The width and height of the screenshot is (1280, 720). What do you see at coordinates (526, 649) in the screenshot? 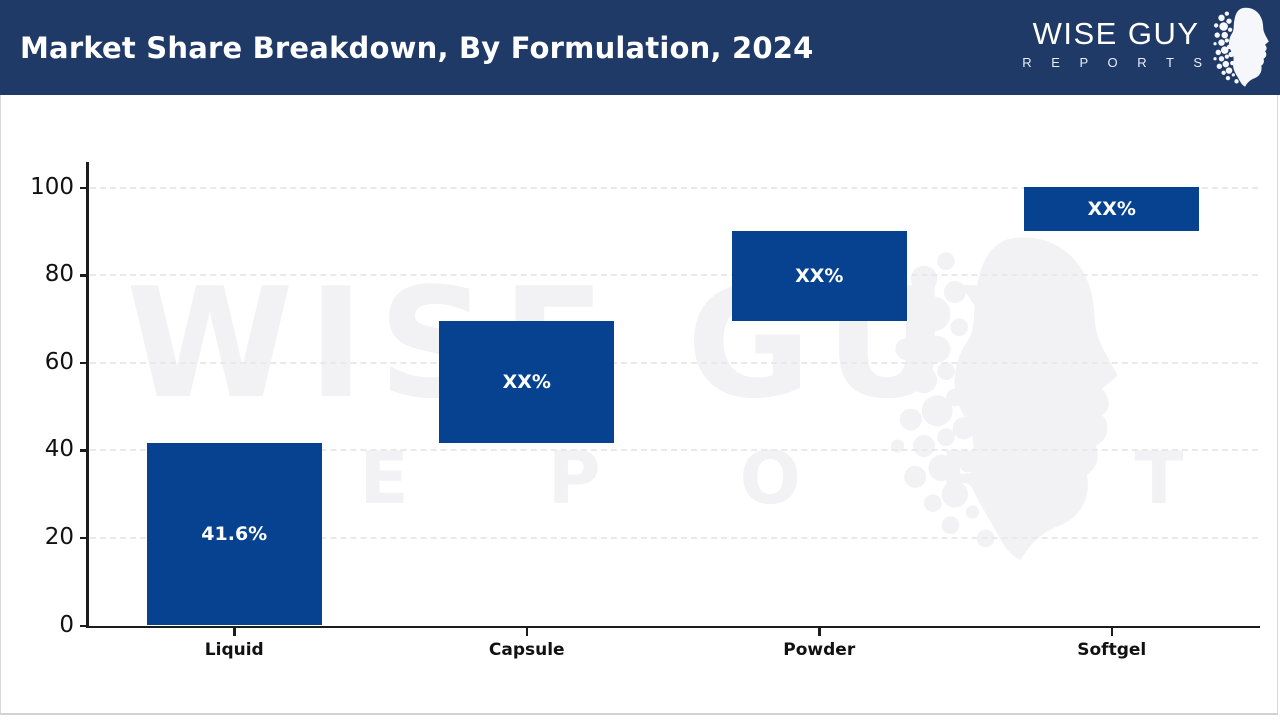
I see `x-category-label: Capsule` at bounding box center [526, 649].